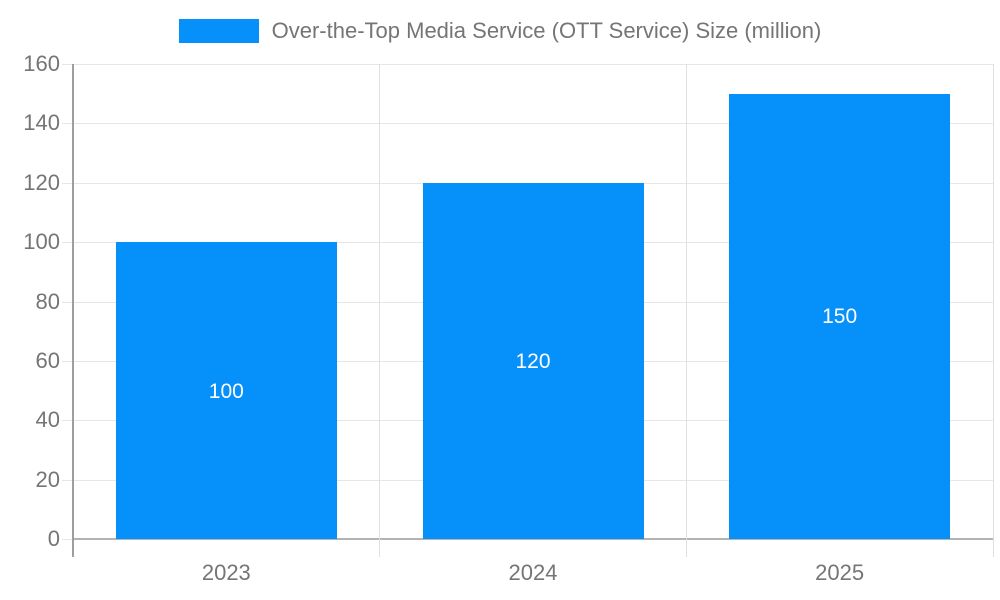 This screenshot has height=600, width=1000. I want to click on legend-swatch, so click(218, 31).